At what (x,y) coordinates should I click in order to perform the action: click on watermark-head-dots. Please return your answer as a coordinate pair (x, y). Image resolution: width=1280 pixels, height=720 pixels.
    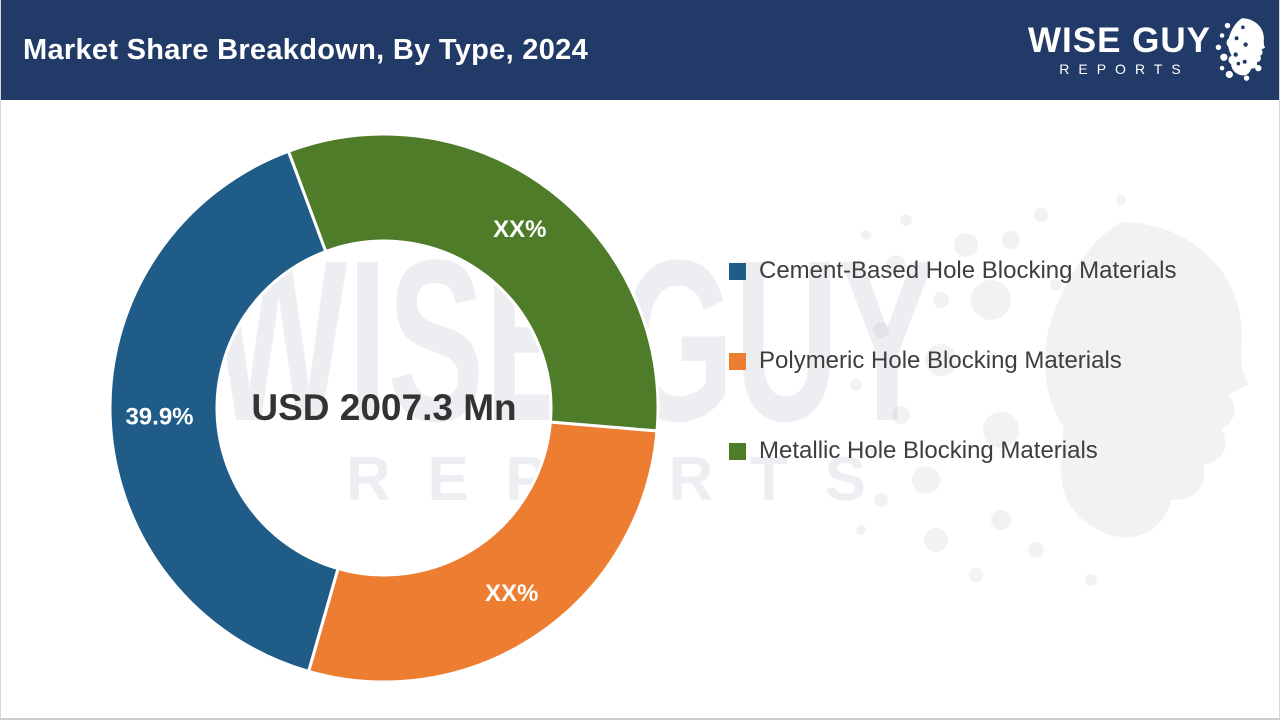
    Looking at the image, I should click on (988, 390).